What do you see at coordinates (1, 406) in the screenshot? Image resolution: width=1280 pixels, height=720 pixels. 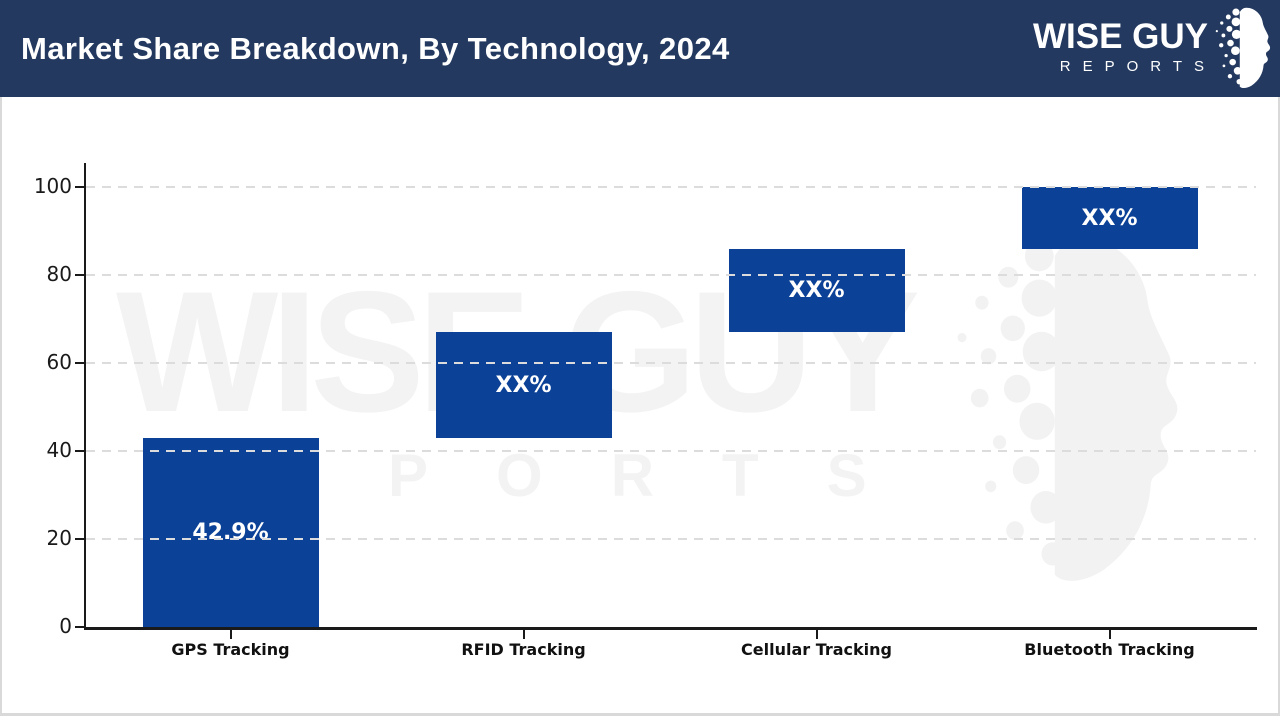 I see `page-left-edge` at bounding box center [1, 406].